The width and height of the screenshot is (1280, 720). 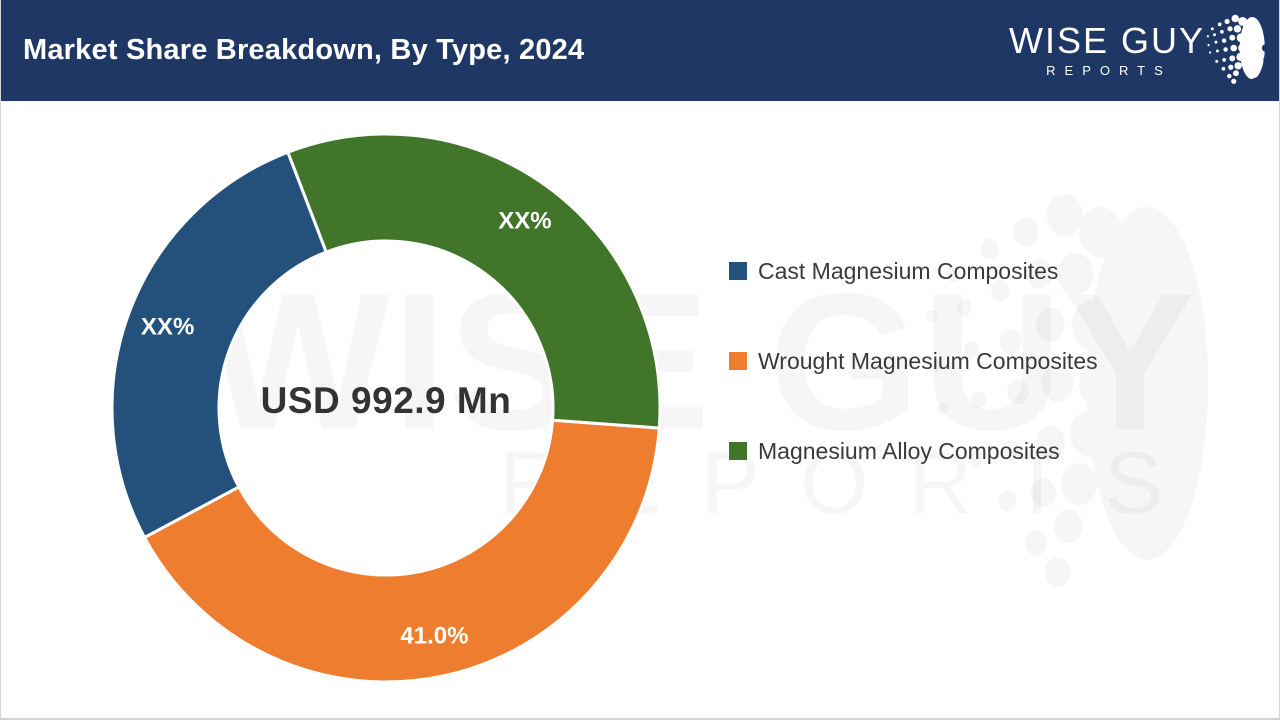 I want to click on brand-name: WISE GUY, so click(x=1106, y=40).